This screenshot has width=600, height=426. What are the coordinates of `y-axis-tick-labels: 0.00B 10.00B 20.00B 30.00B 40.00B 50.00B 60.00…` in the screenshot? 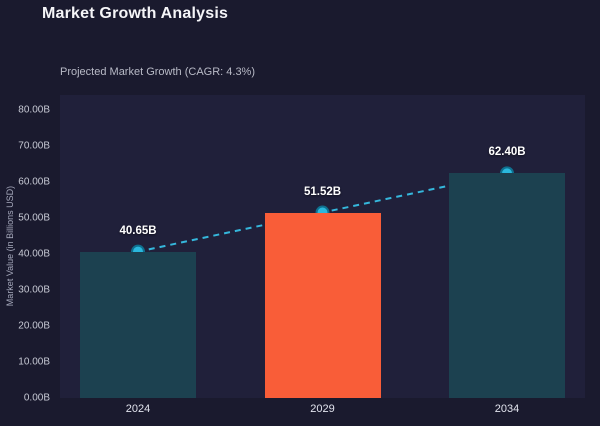 It's located at (27, 249).